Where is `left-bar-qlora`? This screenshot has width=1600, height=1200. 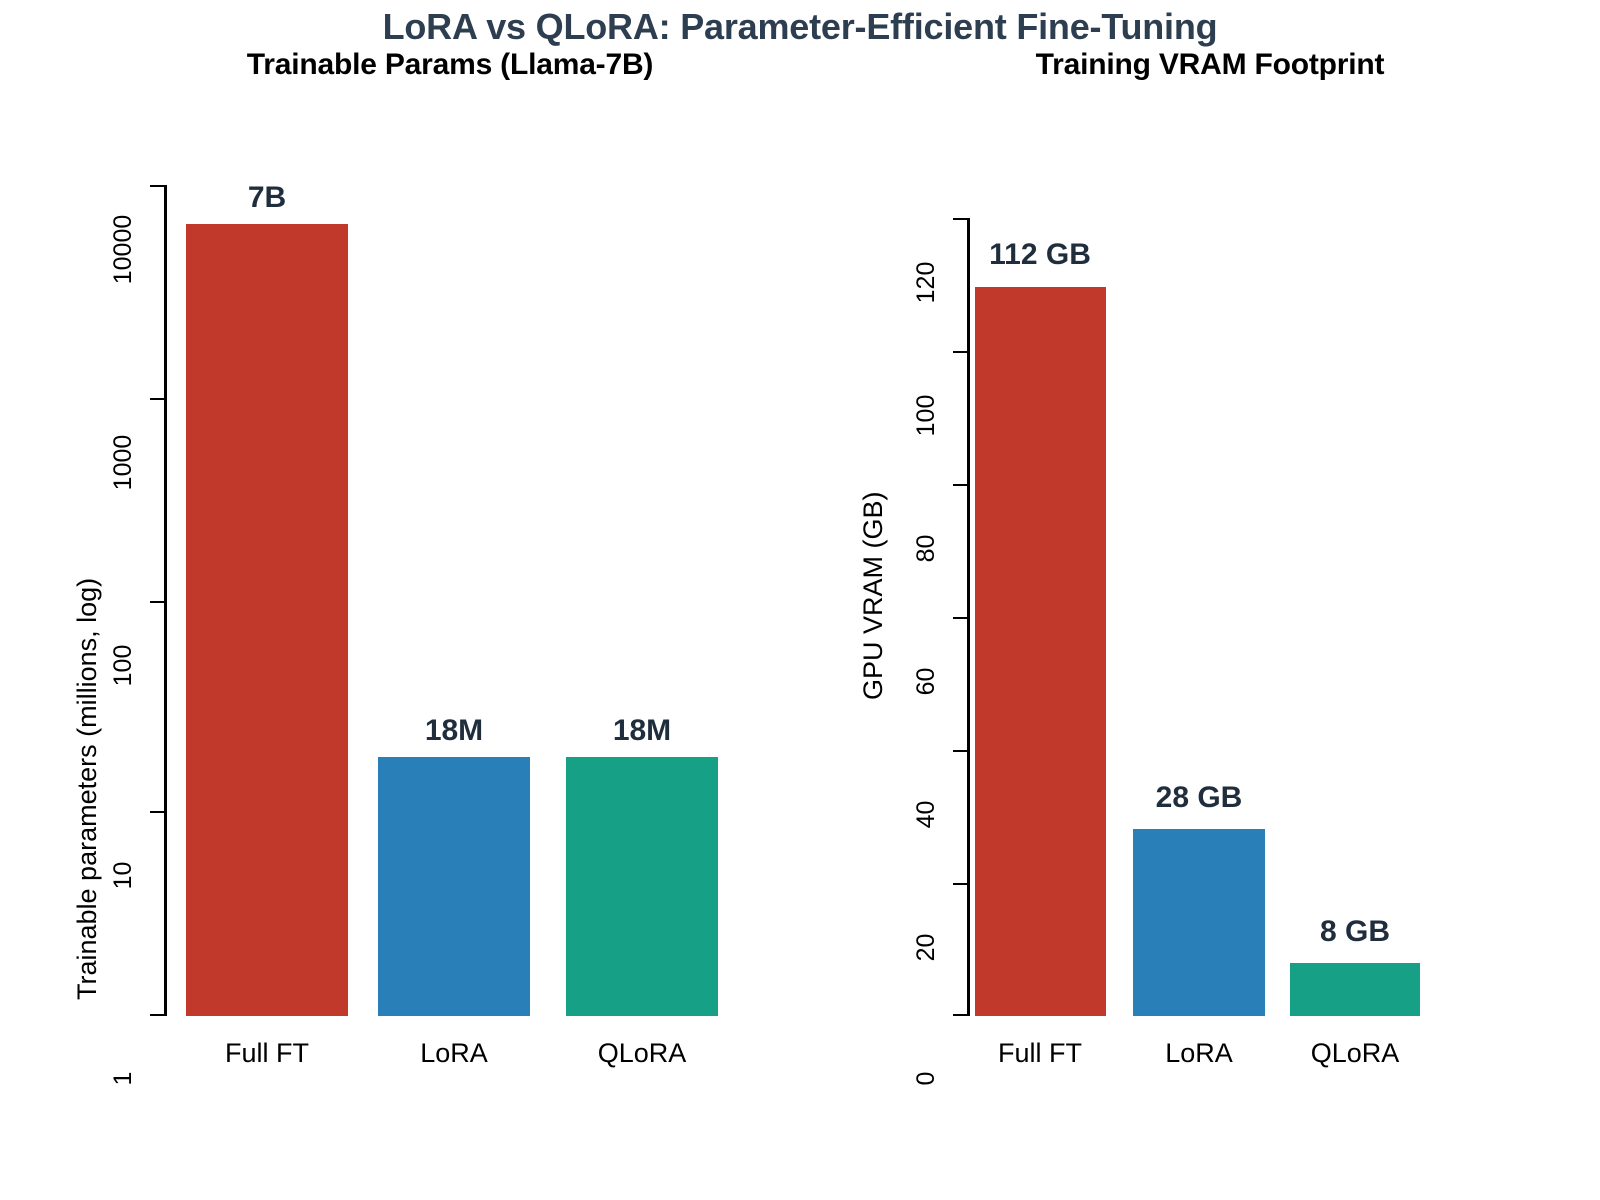
left-bar-qlora is located at coordinates (642, 886).